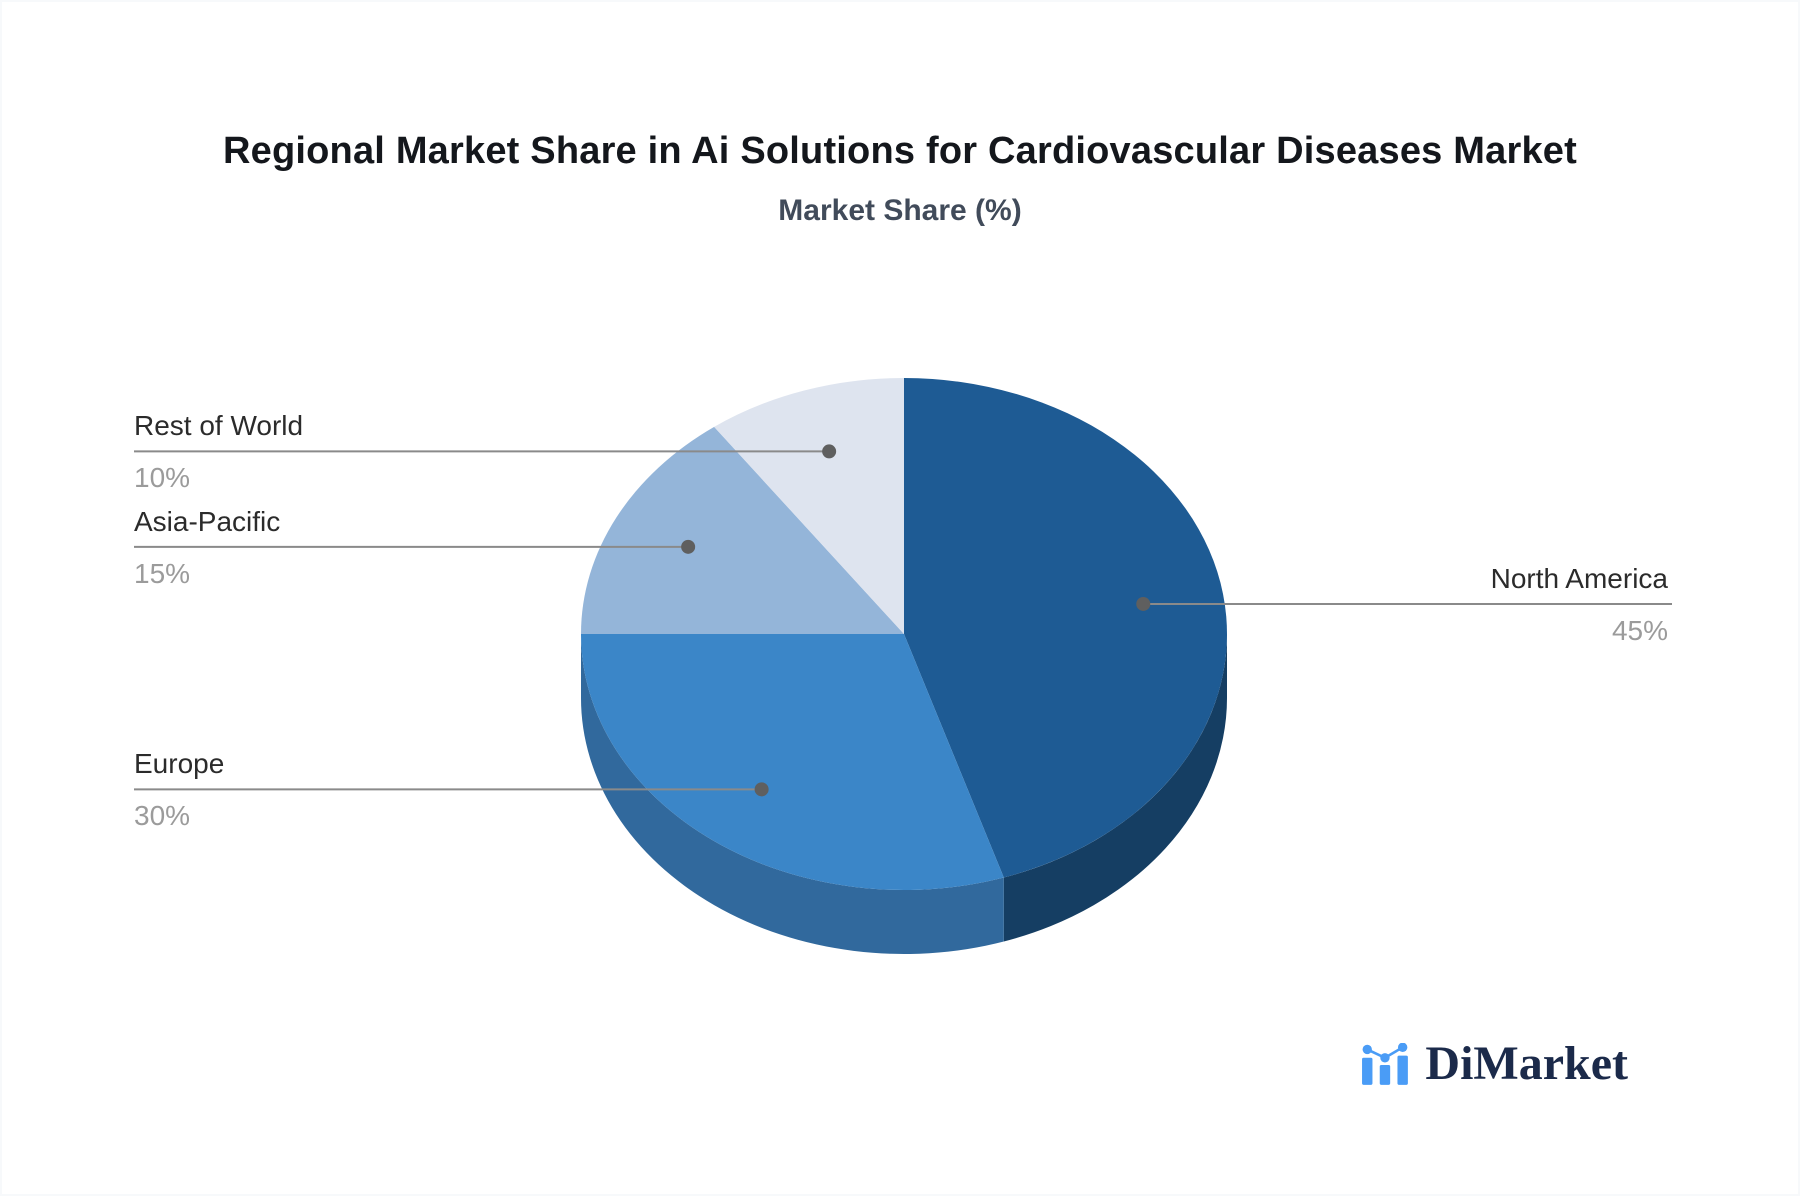 The height and width of the screenshot is (1196, 1800). I want to click on pie-slice-rest-of-world, so click(809, 506).